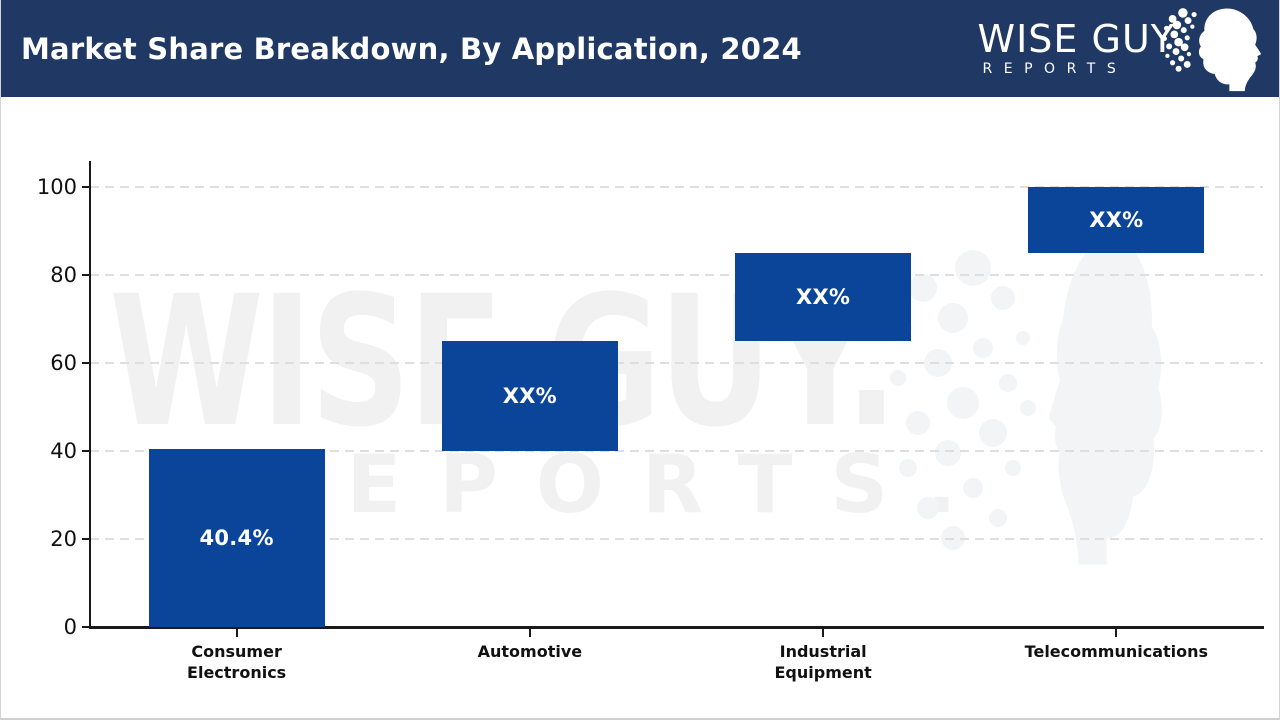 This screenshot has width=1280, height=720. I want to click on x-tick-telecommunications, so click(1116, 633).